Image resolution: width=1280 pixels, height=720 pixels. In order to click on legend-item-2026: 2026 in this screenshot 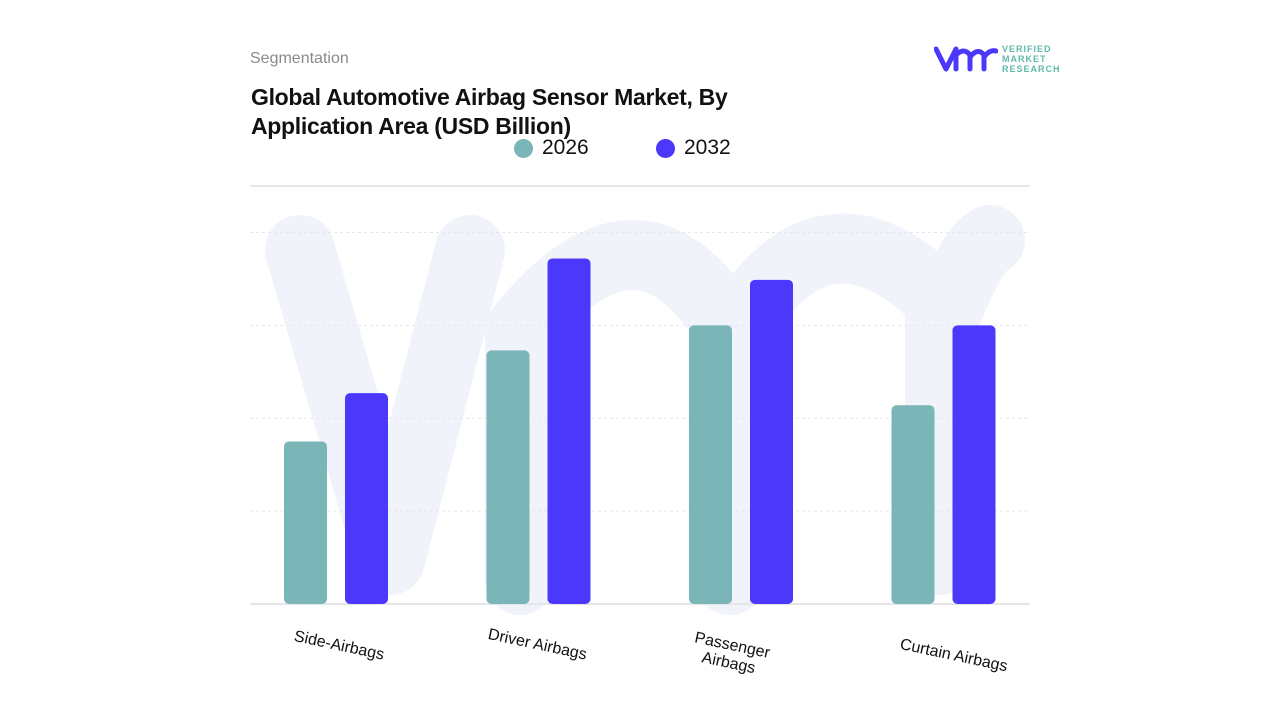, I will do `click(551, 148)`.